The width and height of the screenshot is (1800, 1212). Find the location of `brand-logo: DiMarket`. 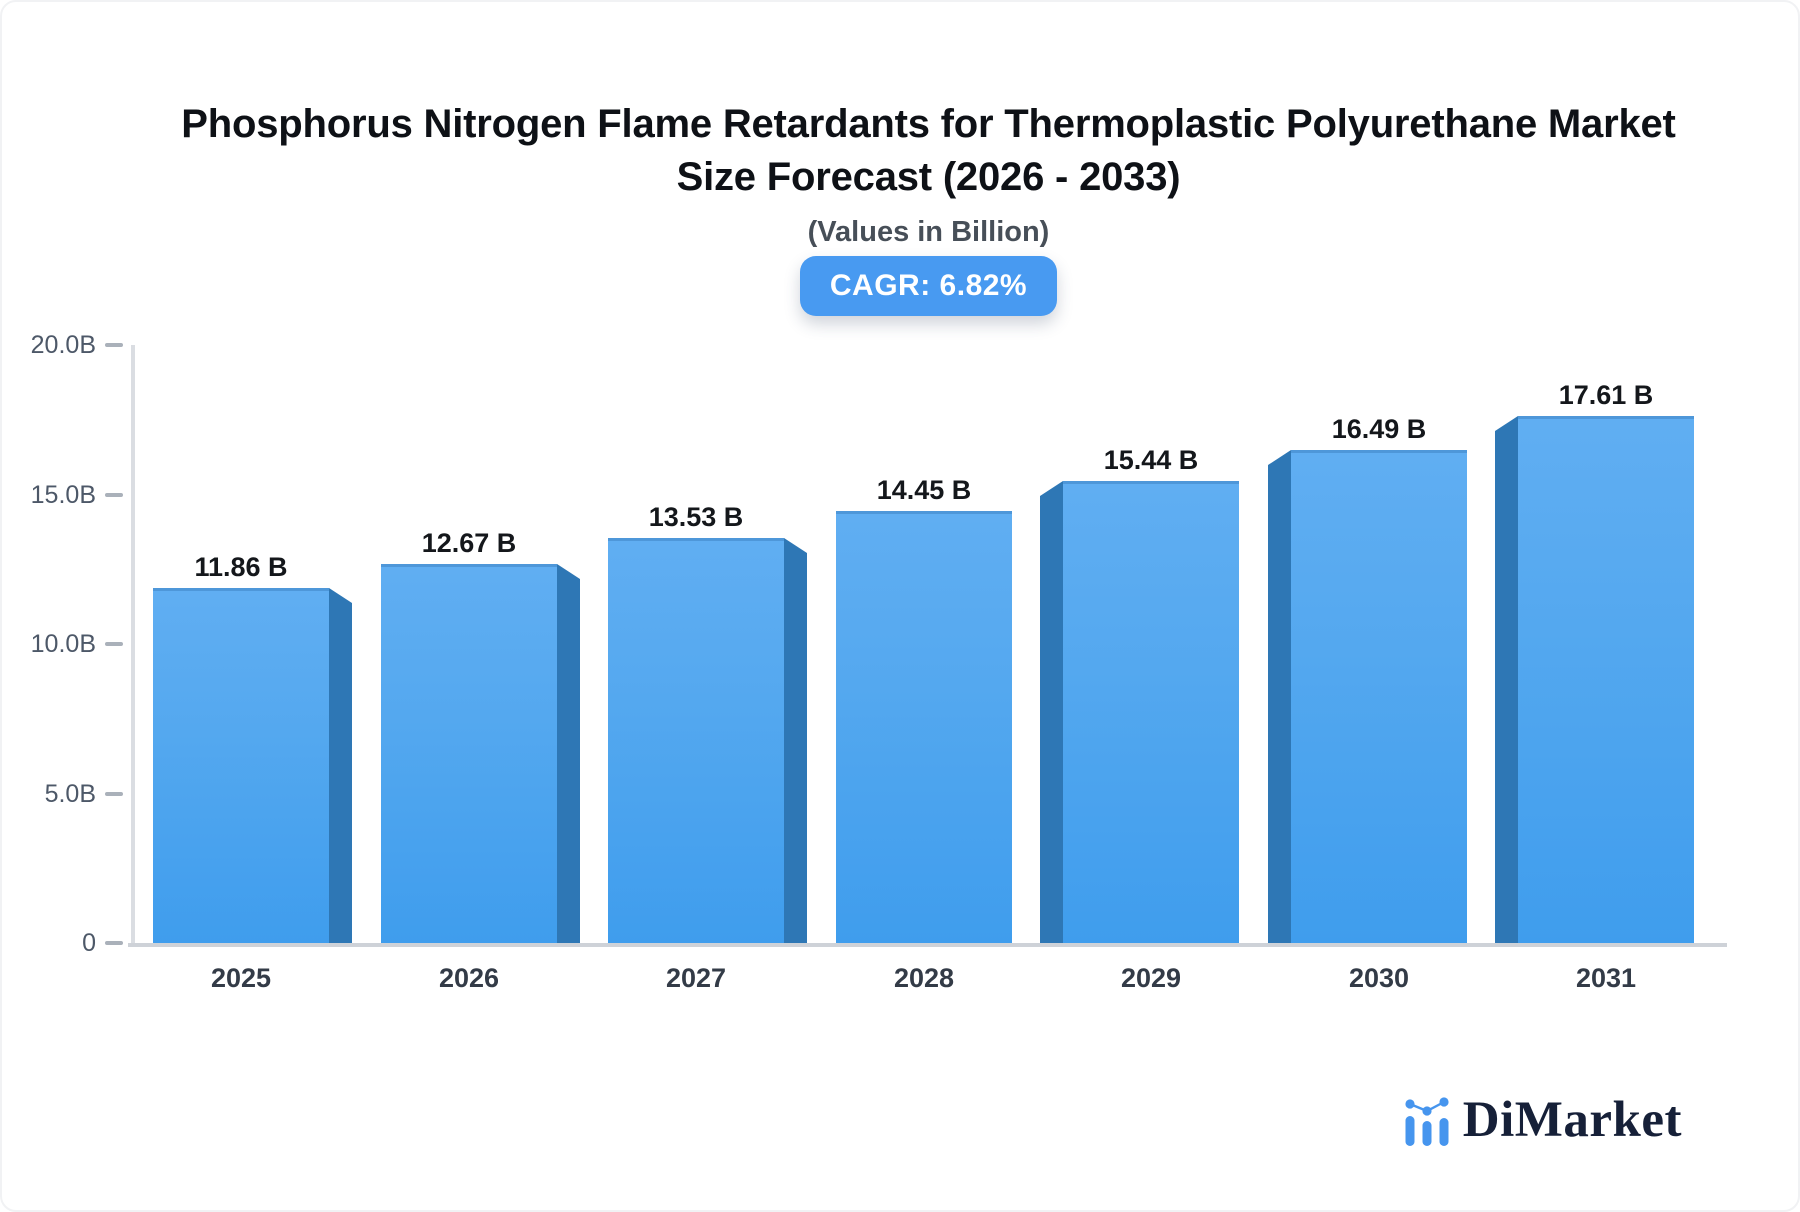

brand-logo: DiMarket is located at coordinates (1543, 1120).